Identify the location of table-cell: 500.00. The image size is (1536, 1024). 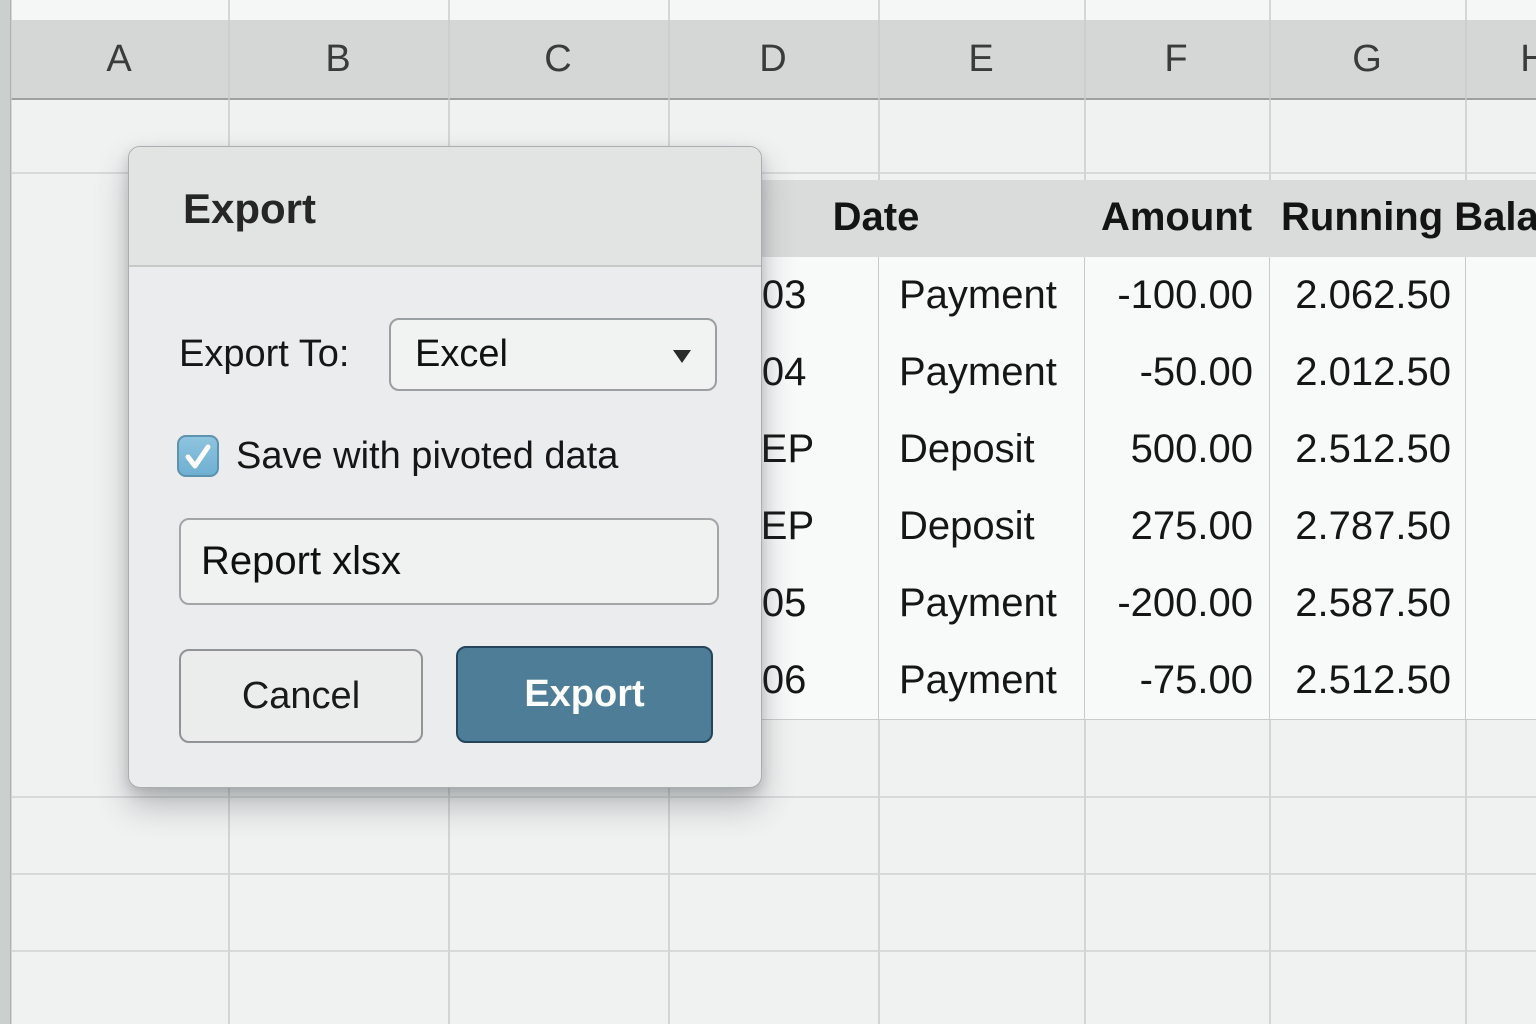
(1176, 449).